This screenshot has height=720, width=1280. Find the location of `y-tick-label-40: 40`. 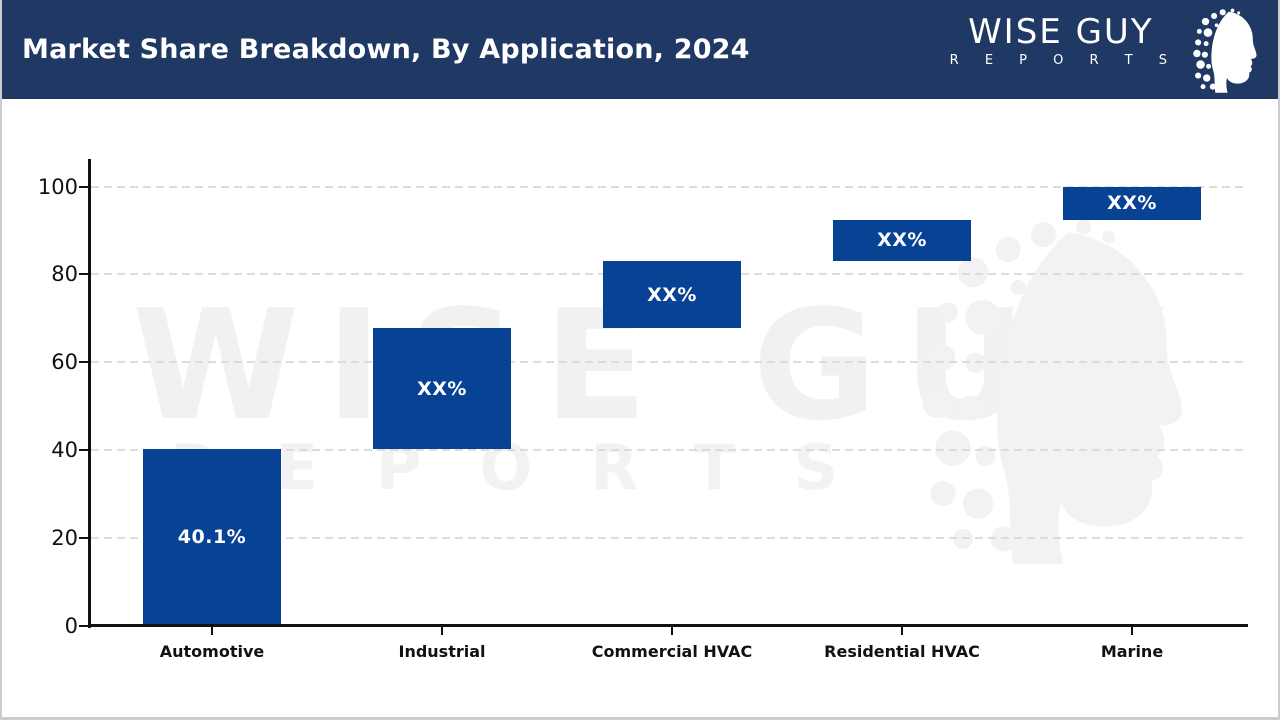

y-tick-label-40: 40 is located at coordinates (64, 449).